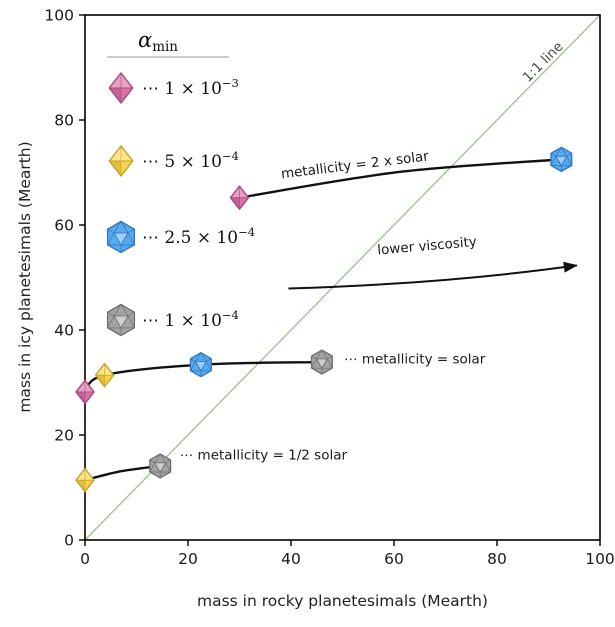  I want to click on x-axis-title: mass in rocky planetesimals (Mearth), so click(342, 601).